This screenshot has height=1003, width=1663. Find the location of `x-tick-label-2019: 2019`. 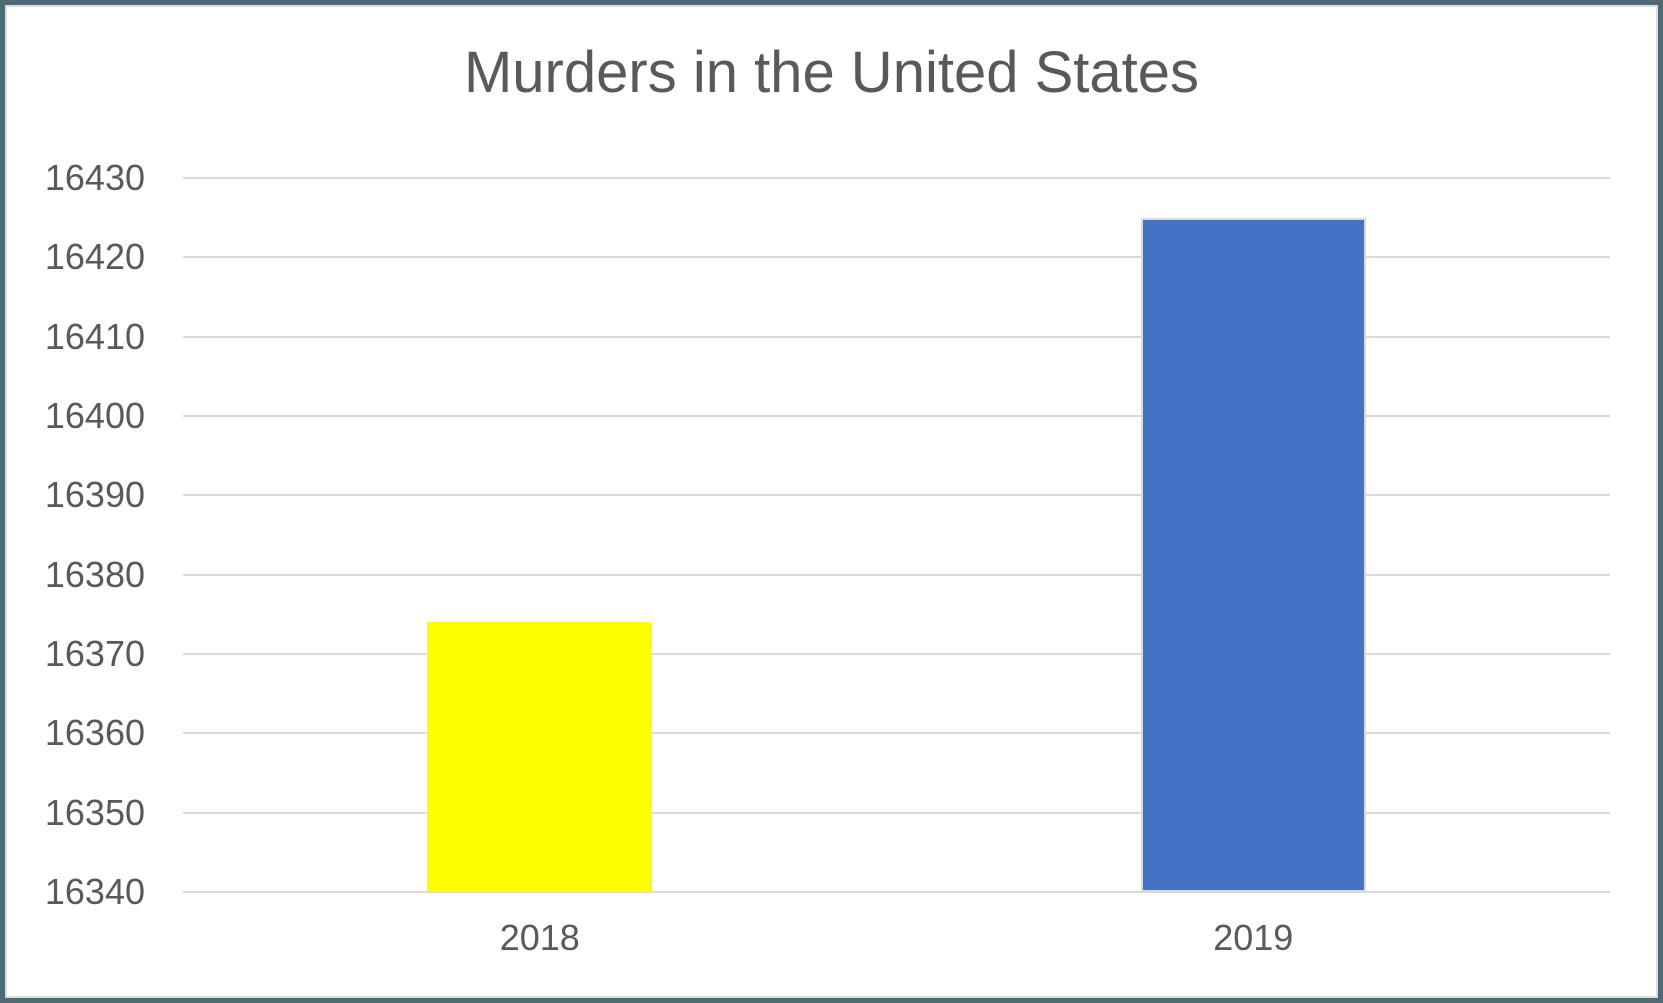

x-tick-label-2019: 2019 is located at coordinates (1253, 937).